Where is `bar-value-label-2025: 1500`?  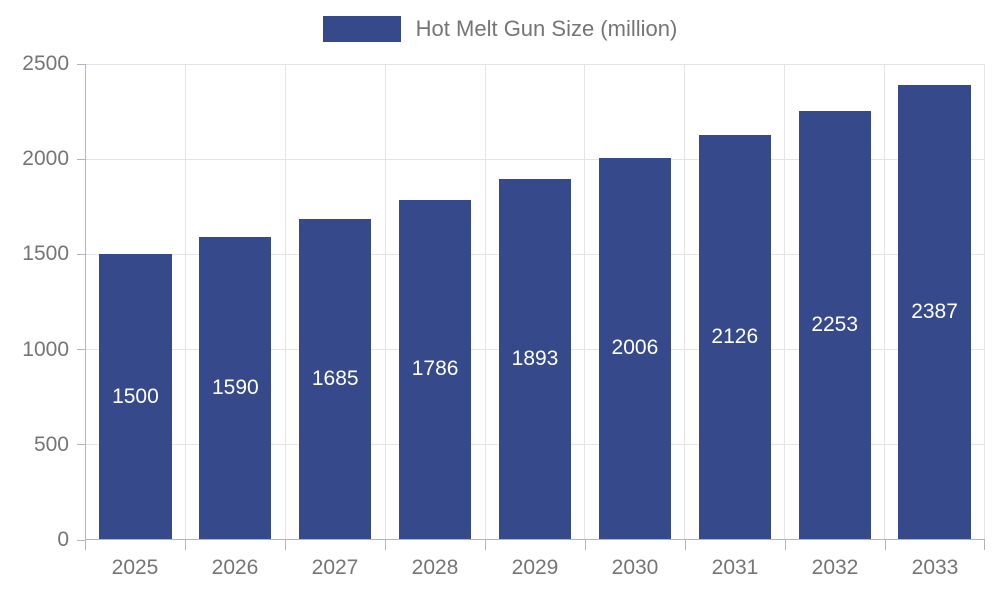 bar-value-label-2025: 1500 is located at coordinates (135, 396).